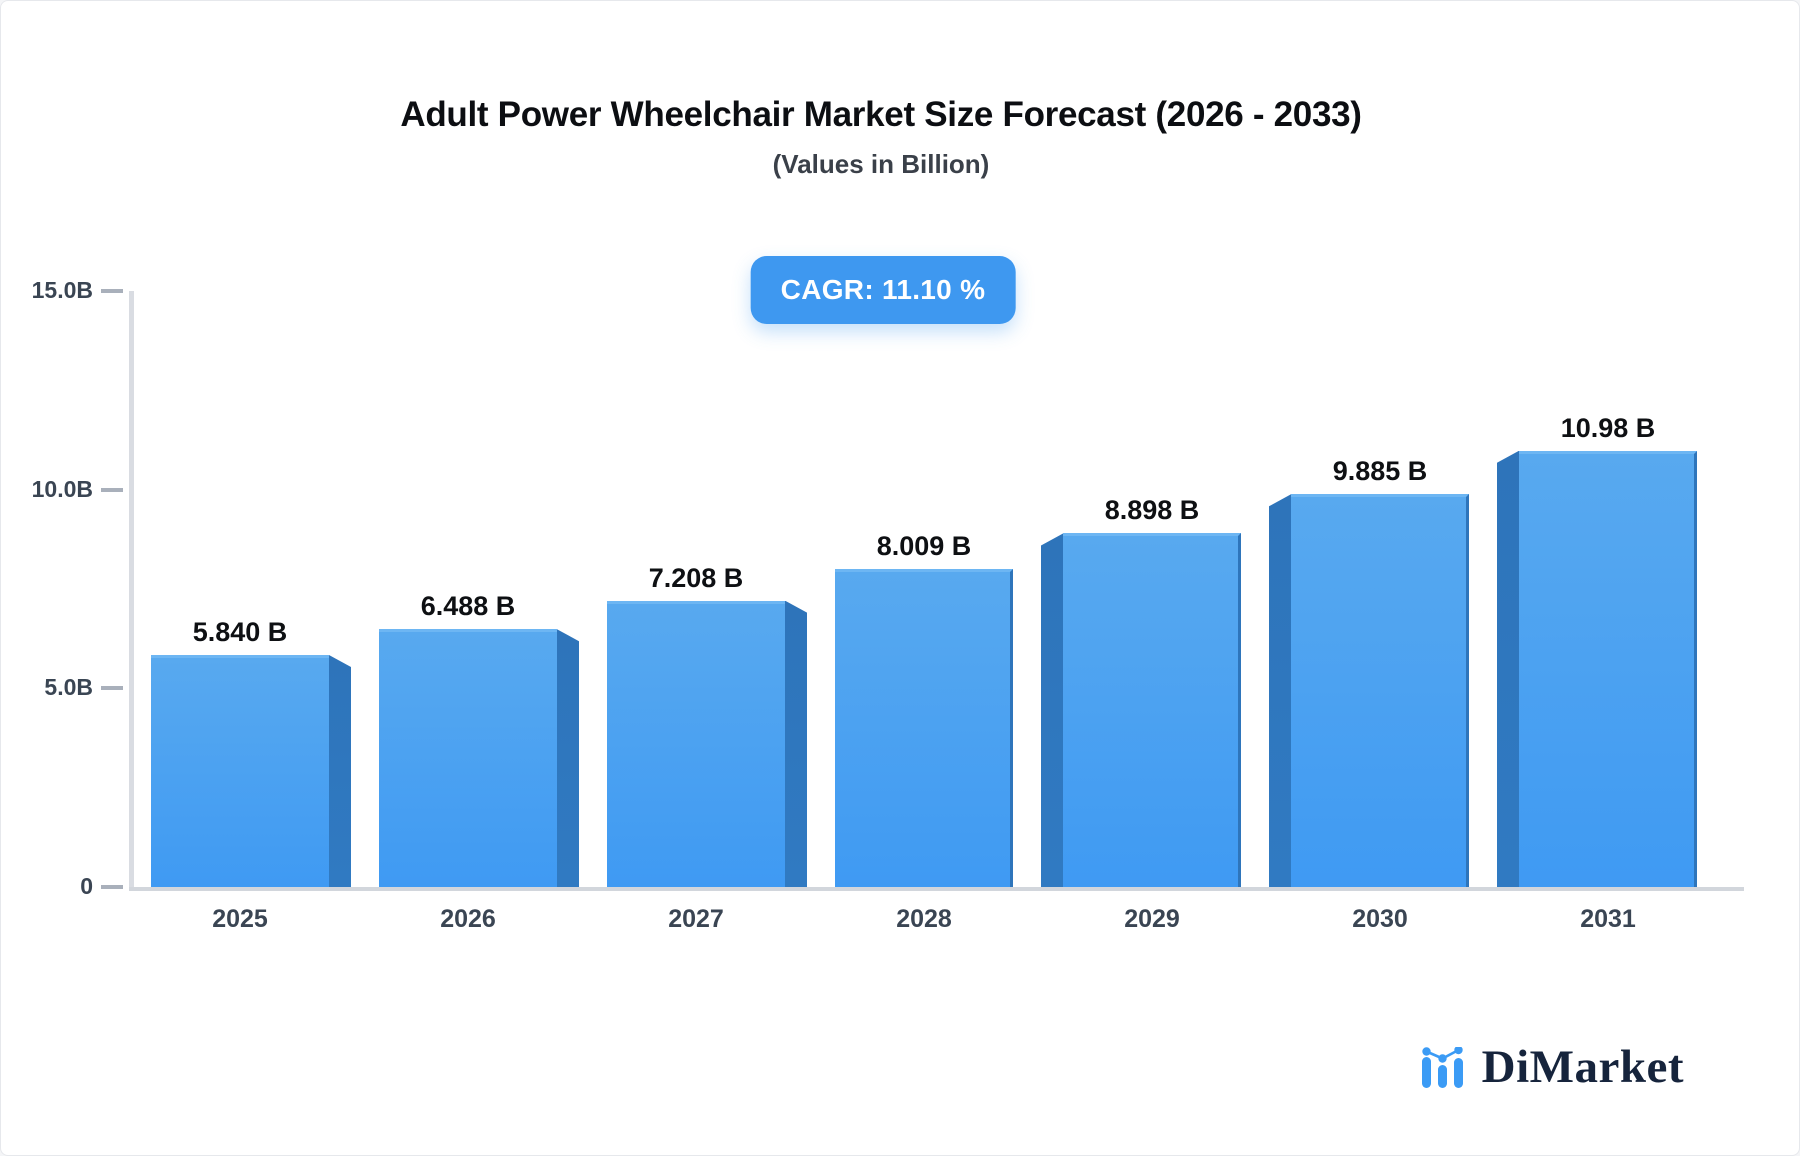 This screenshot has height=1156, width=1800. Describe the element at coordinates (62, 290) in the screenshot. I see `y-tick-label: 15.0B` at that location.